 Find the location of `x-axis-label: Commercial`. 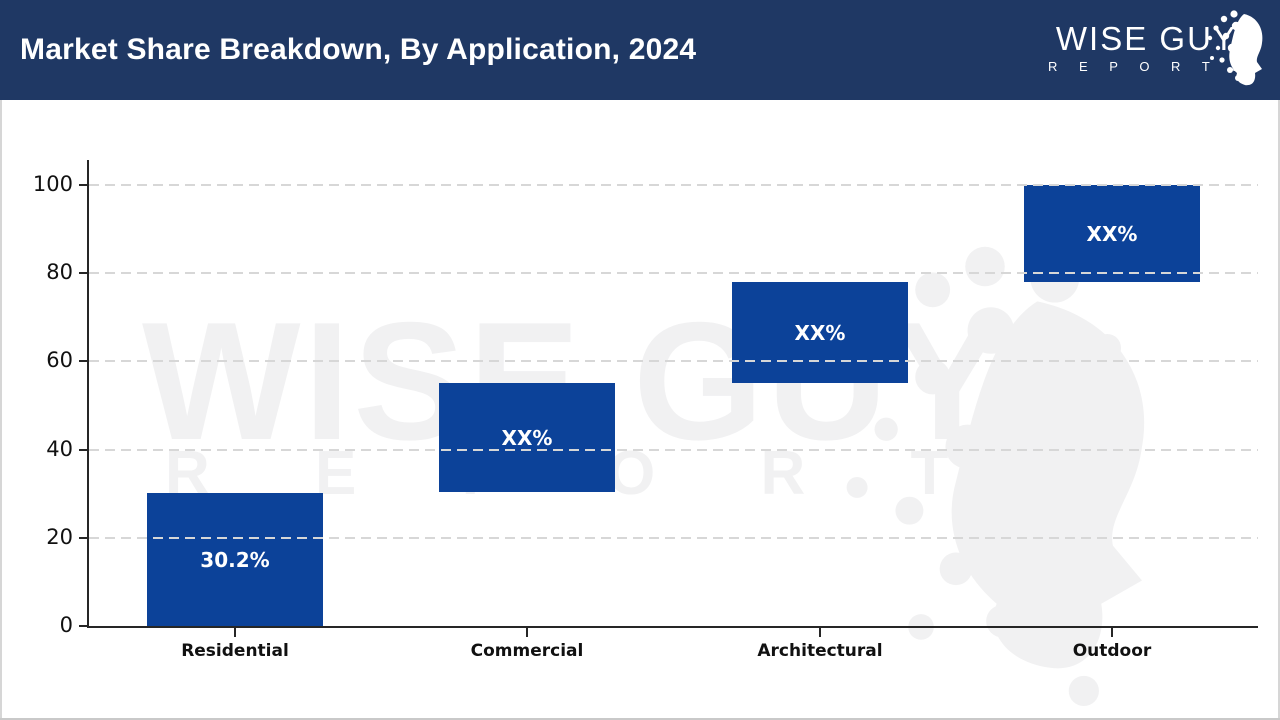

x-axis-label: Commercial is located at coordinates (527, 651).